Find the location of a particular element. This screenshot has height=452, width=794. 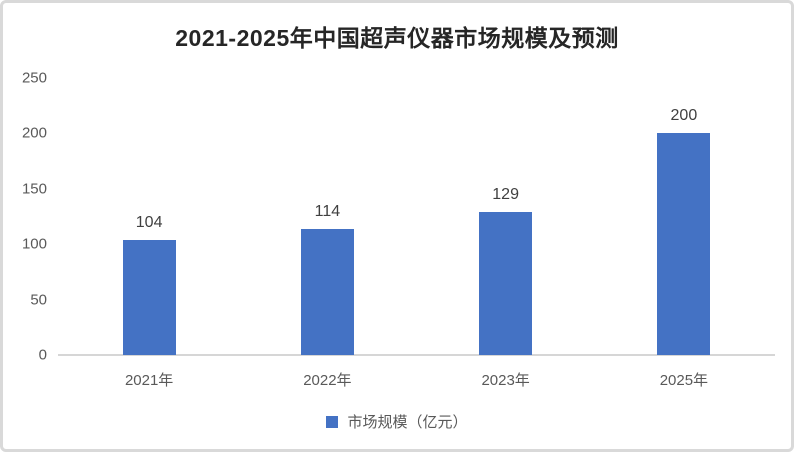

y-tick-label: 50 is located at coordinates (38, 300).